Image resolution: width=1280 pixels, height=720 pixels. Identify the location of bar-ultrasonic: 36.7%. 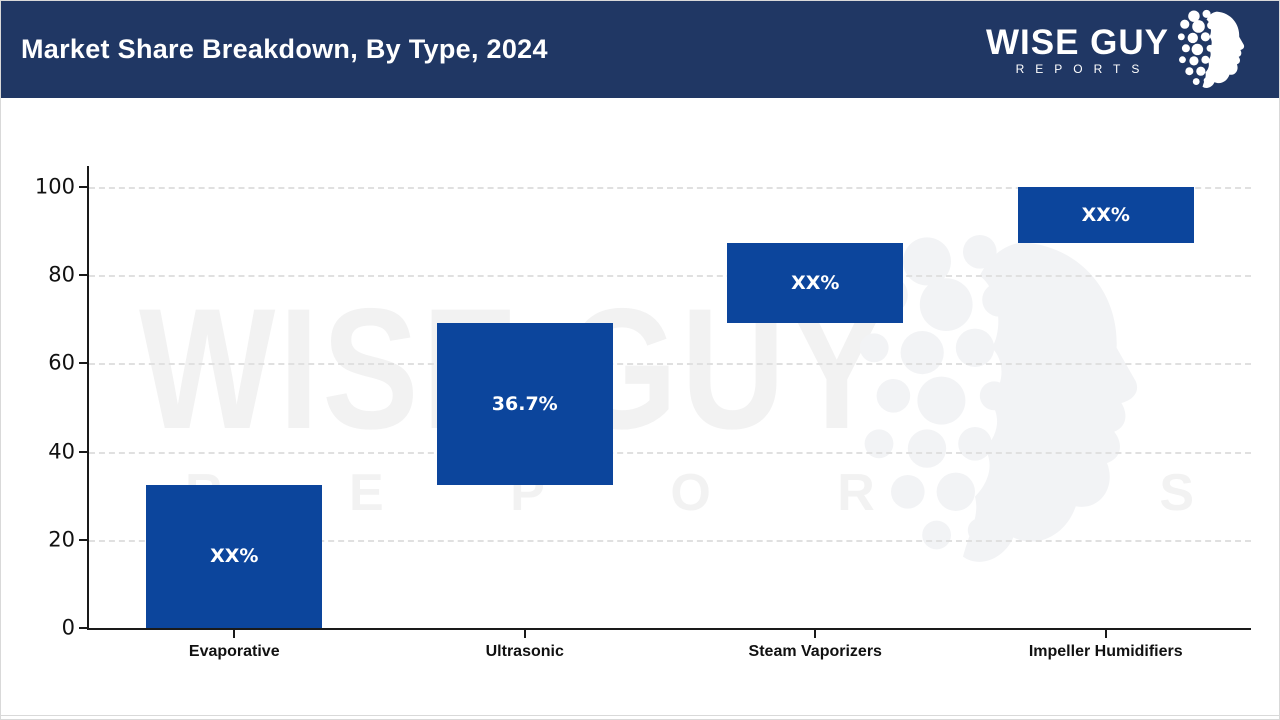
(524, 403).